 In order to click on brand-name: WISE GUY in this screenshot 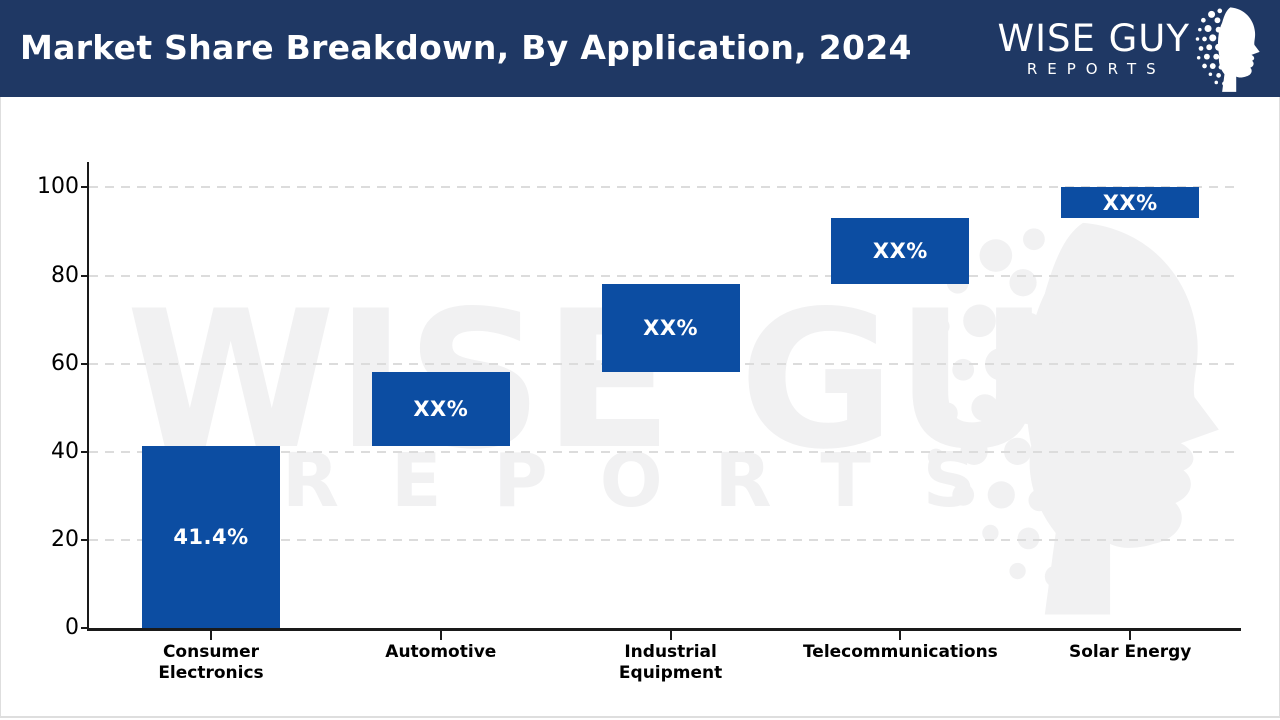, I will do `click(1093, 38)`.